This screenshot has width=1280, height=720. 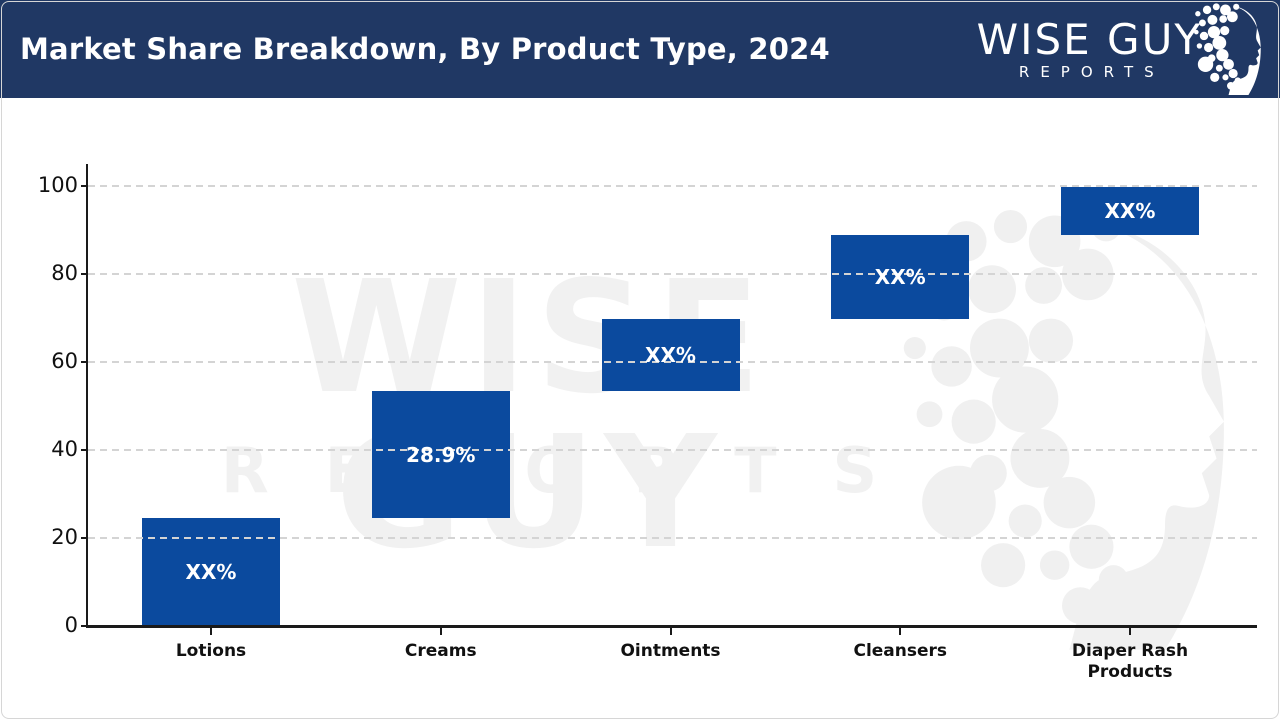 I want to click on y-tick-label: 60, so click(x=64, y=361).